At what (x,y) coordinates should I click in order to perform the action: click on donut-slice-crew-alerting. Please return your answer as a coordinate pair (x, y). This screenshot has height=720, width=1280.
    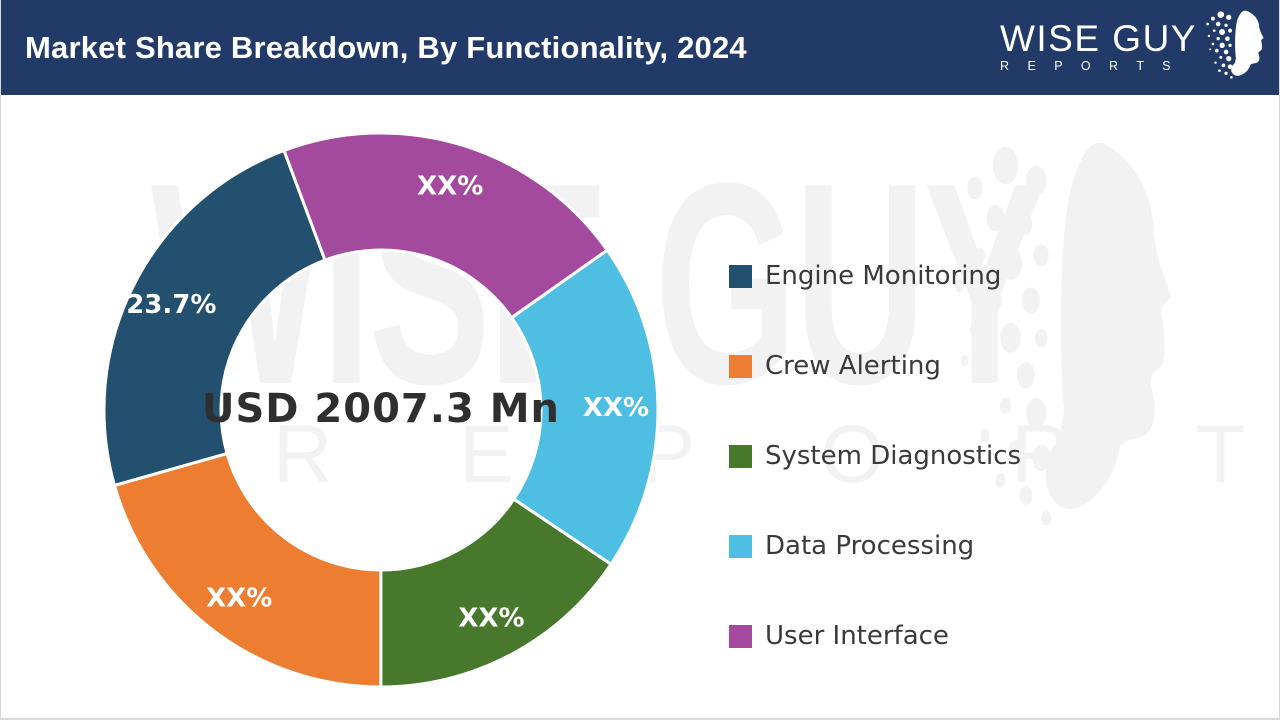
    Looking at the image, I should click on (248, 570).